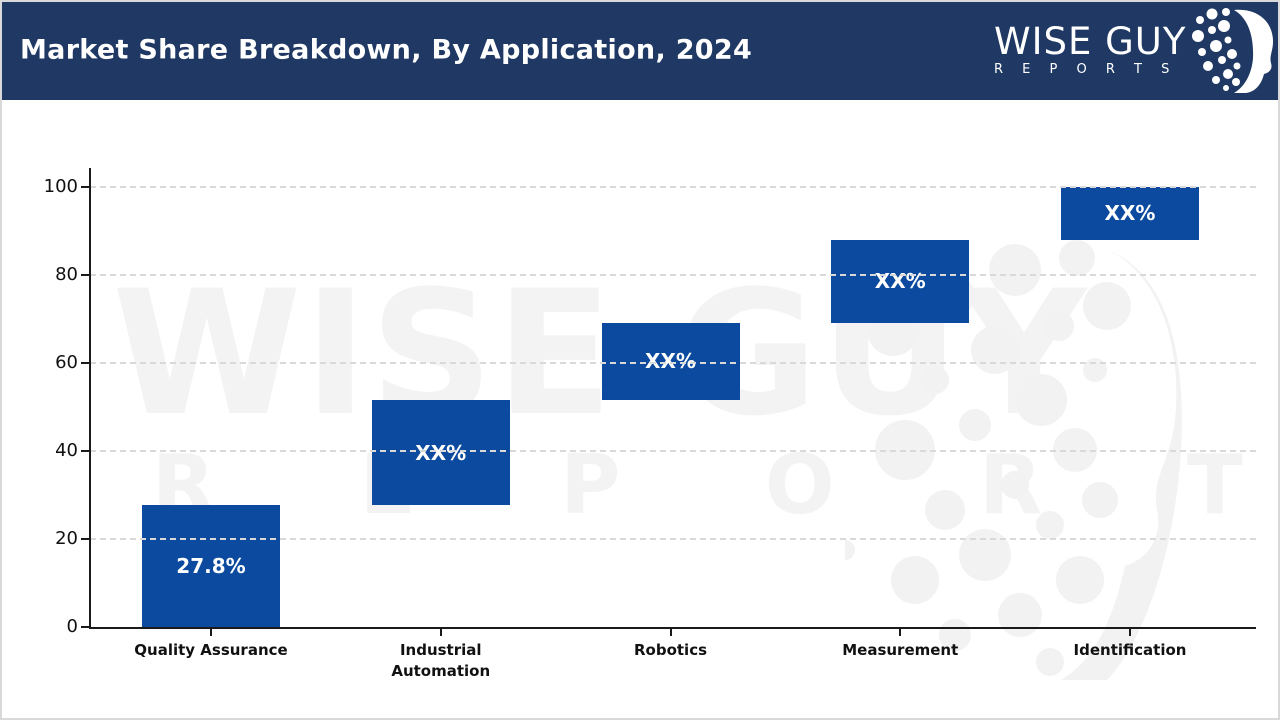 This screenshot has width=1280, height=720. I want to click on bar-value-label-industrial-automation: XX%, so click(441, 452).